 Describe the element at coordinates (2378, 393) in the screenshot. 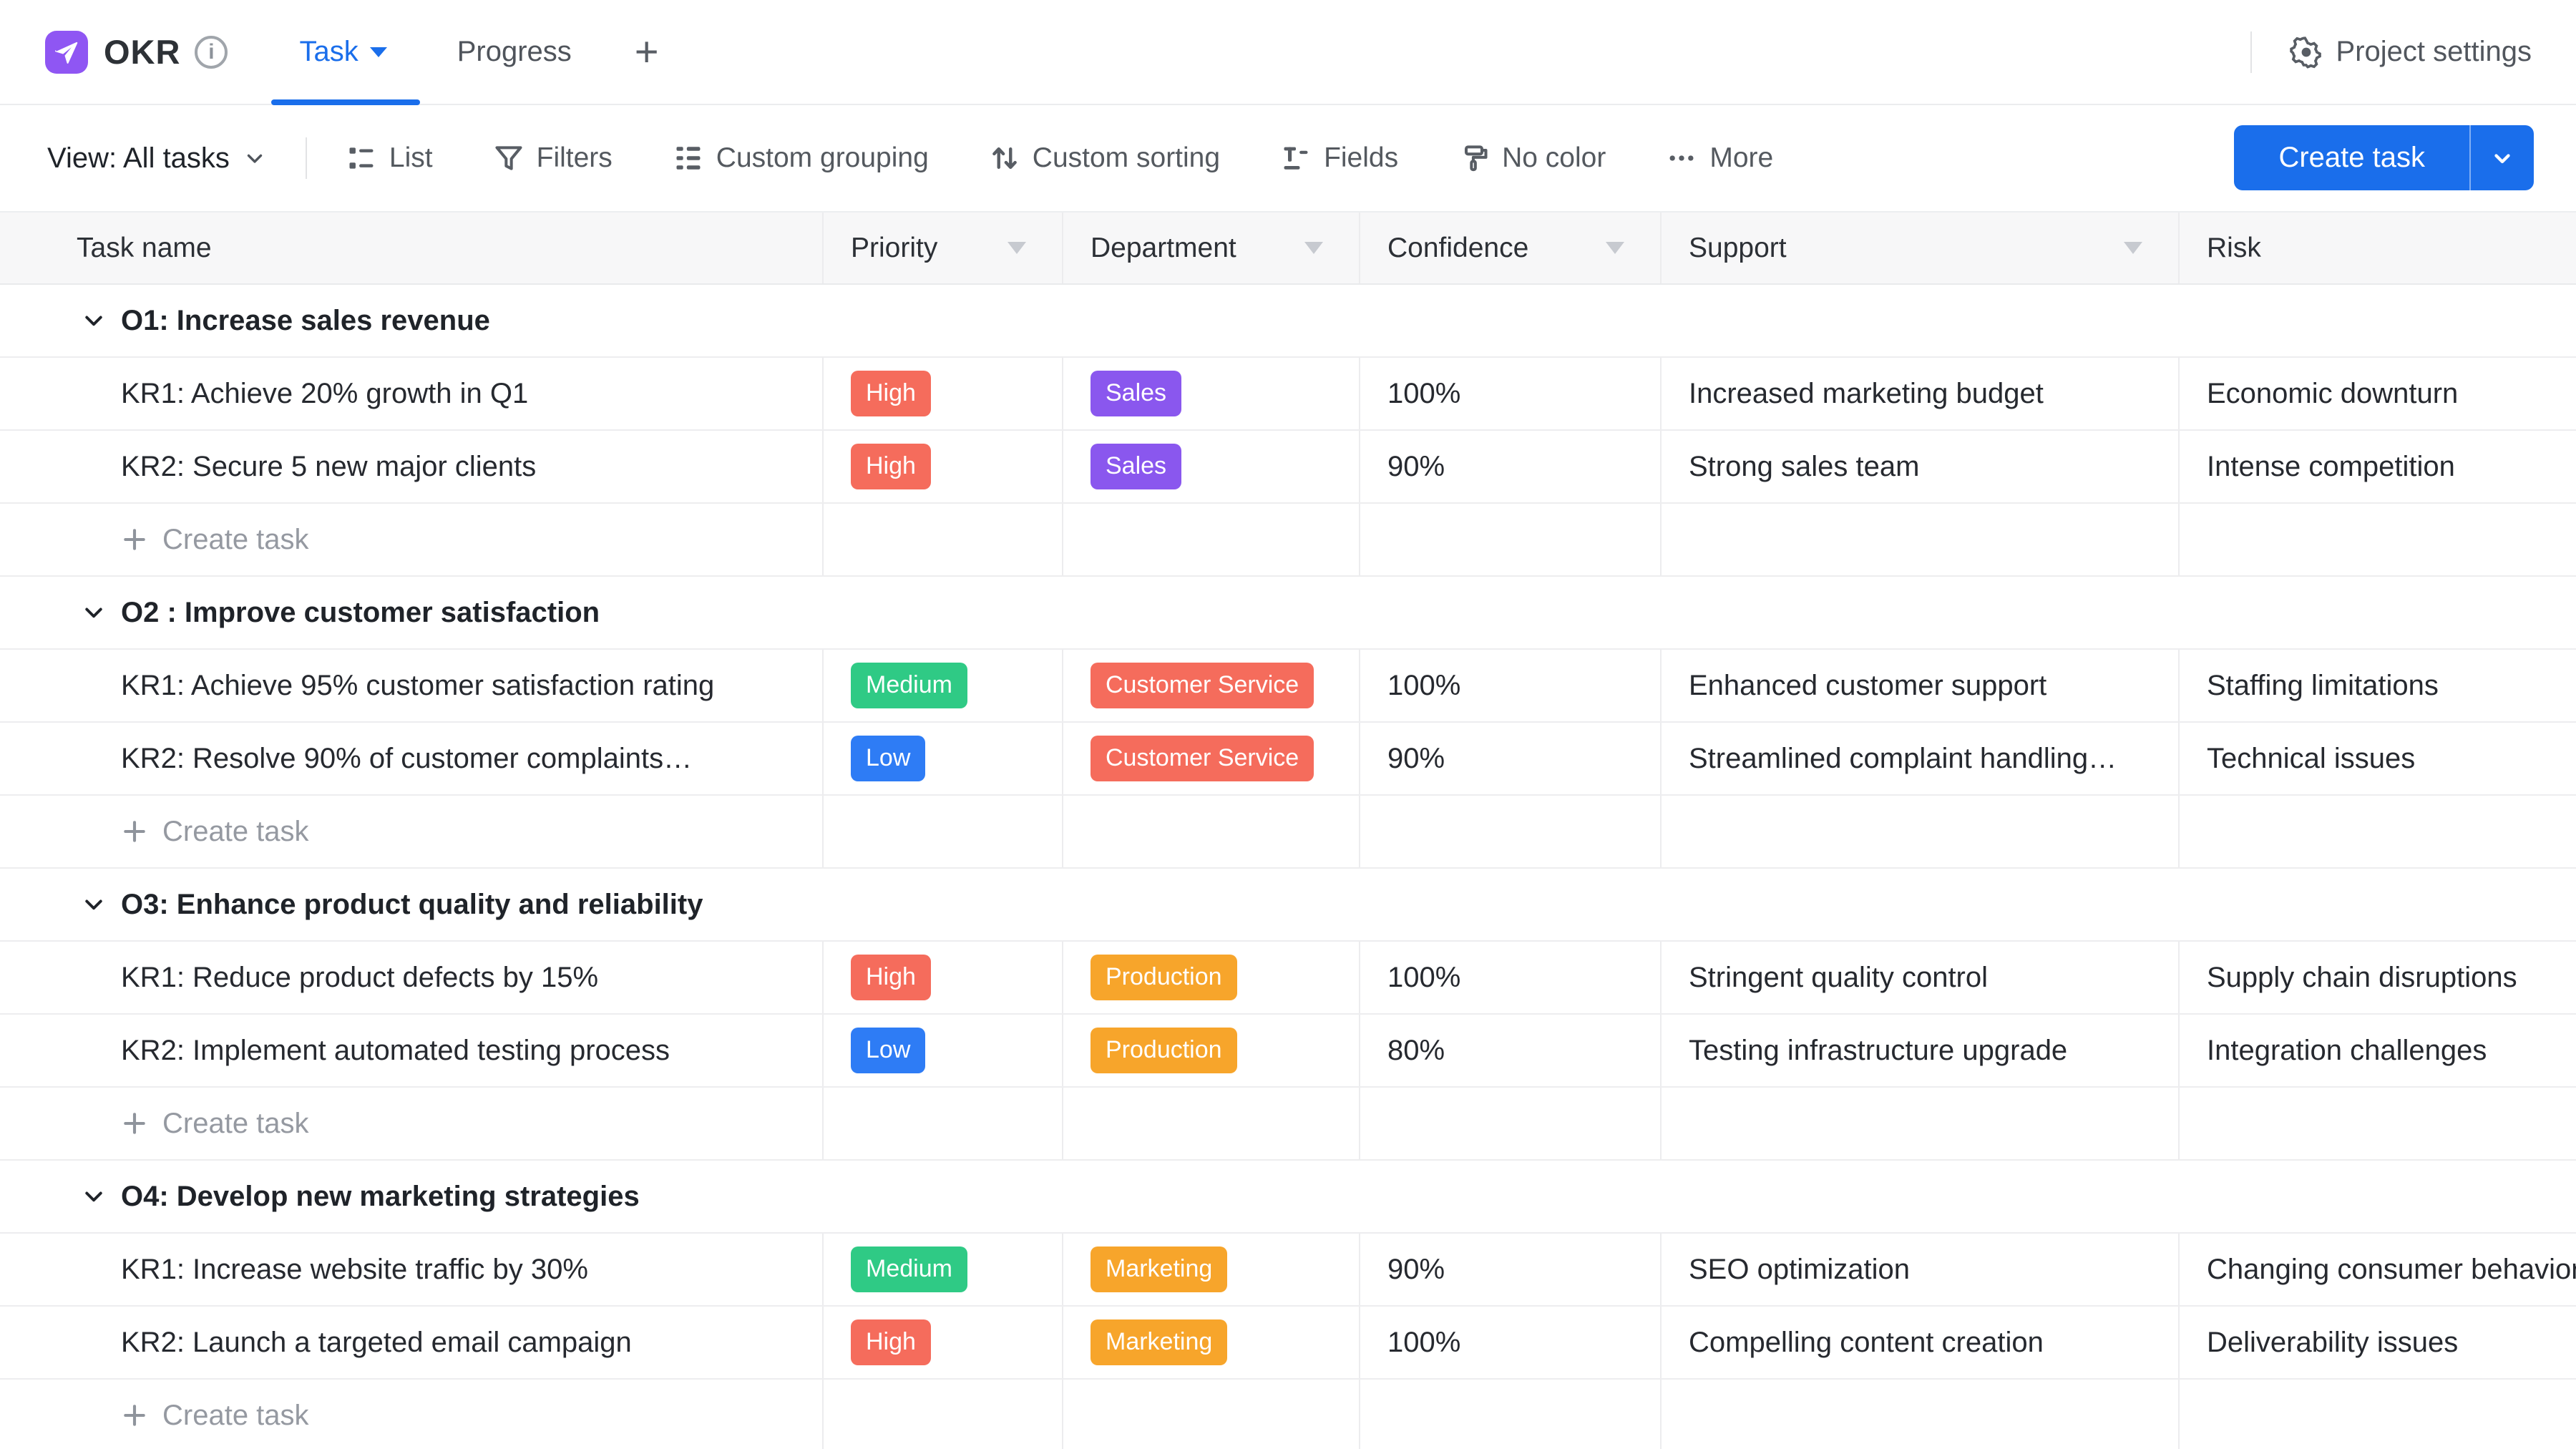

I see `risk-cell: Economic downturn` at that location.